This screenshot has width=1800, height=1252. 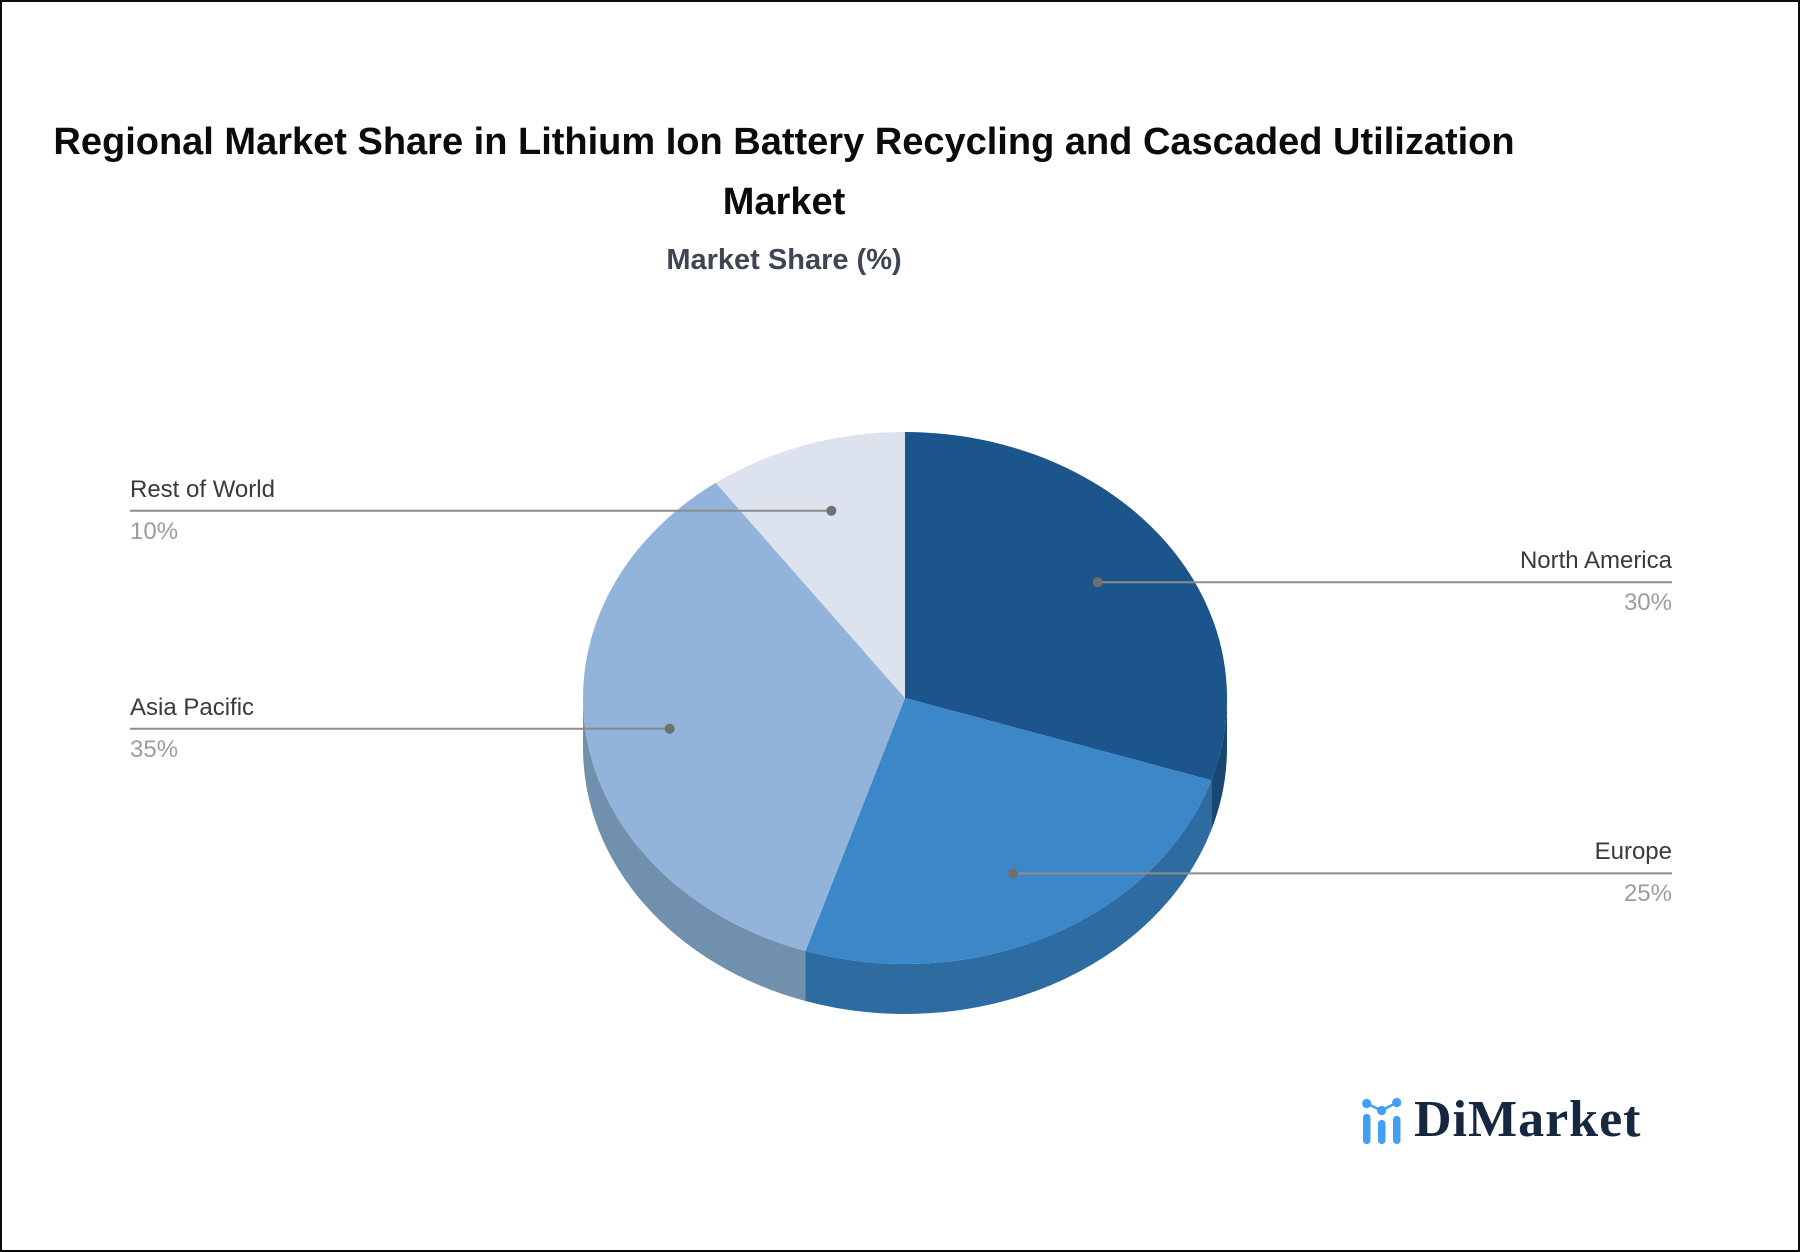 I want to click on bar-line-chart-icon, so click(x=1382, y=1120).